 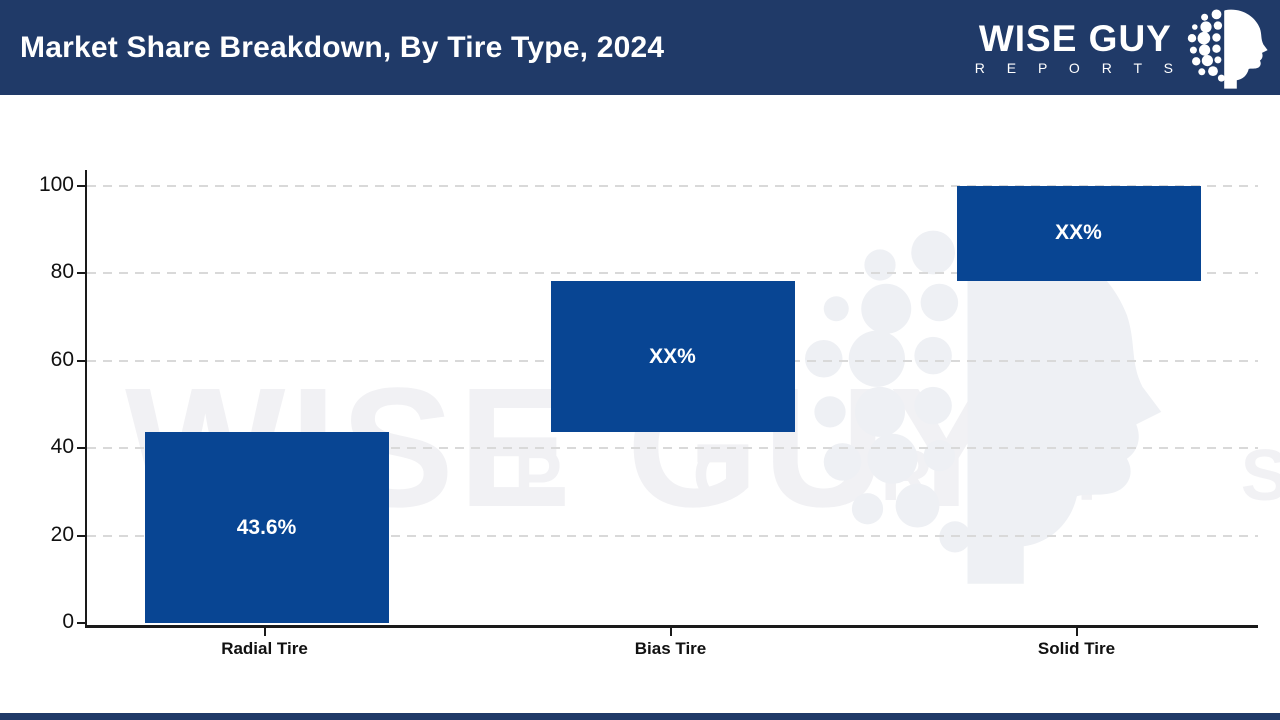 What do you see at coordinates (1075, 38) in the screenshot?
I see `brand-name: WISE GUY` at bounding box center [1075, 38].